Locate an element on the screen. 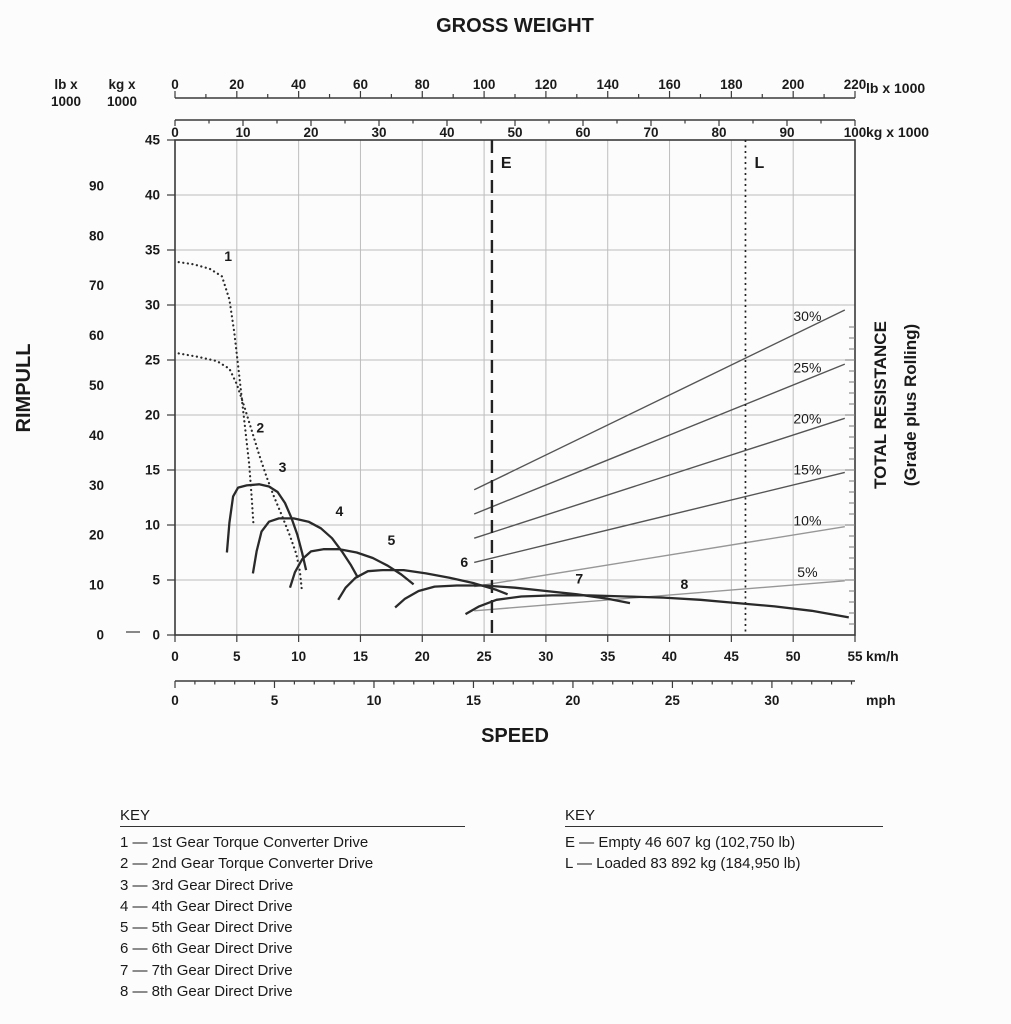  top-kg-ticklabel: 40 is located at coordinates (446, 132).